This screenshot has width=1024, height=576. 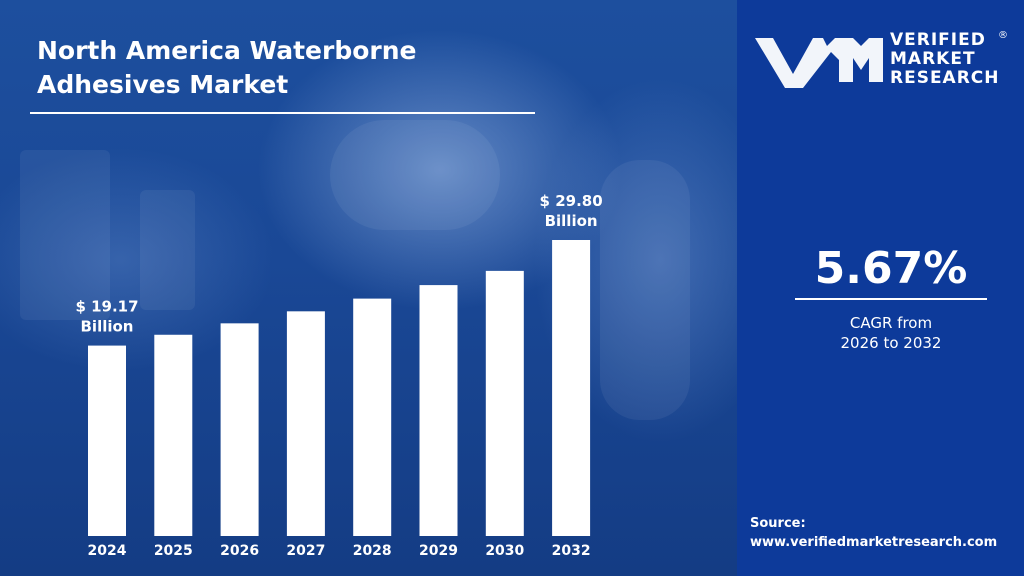 I want to click on source-label: Source:, so click(x=778, y=523).